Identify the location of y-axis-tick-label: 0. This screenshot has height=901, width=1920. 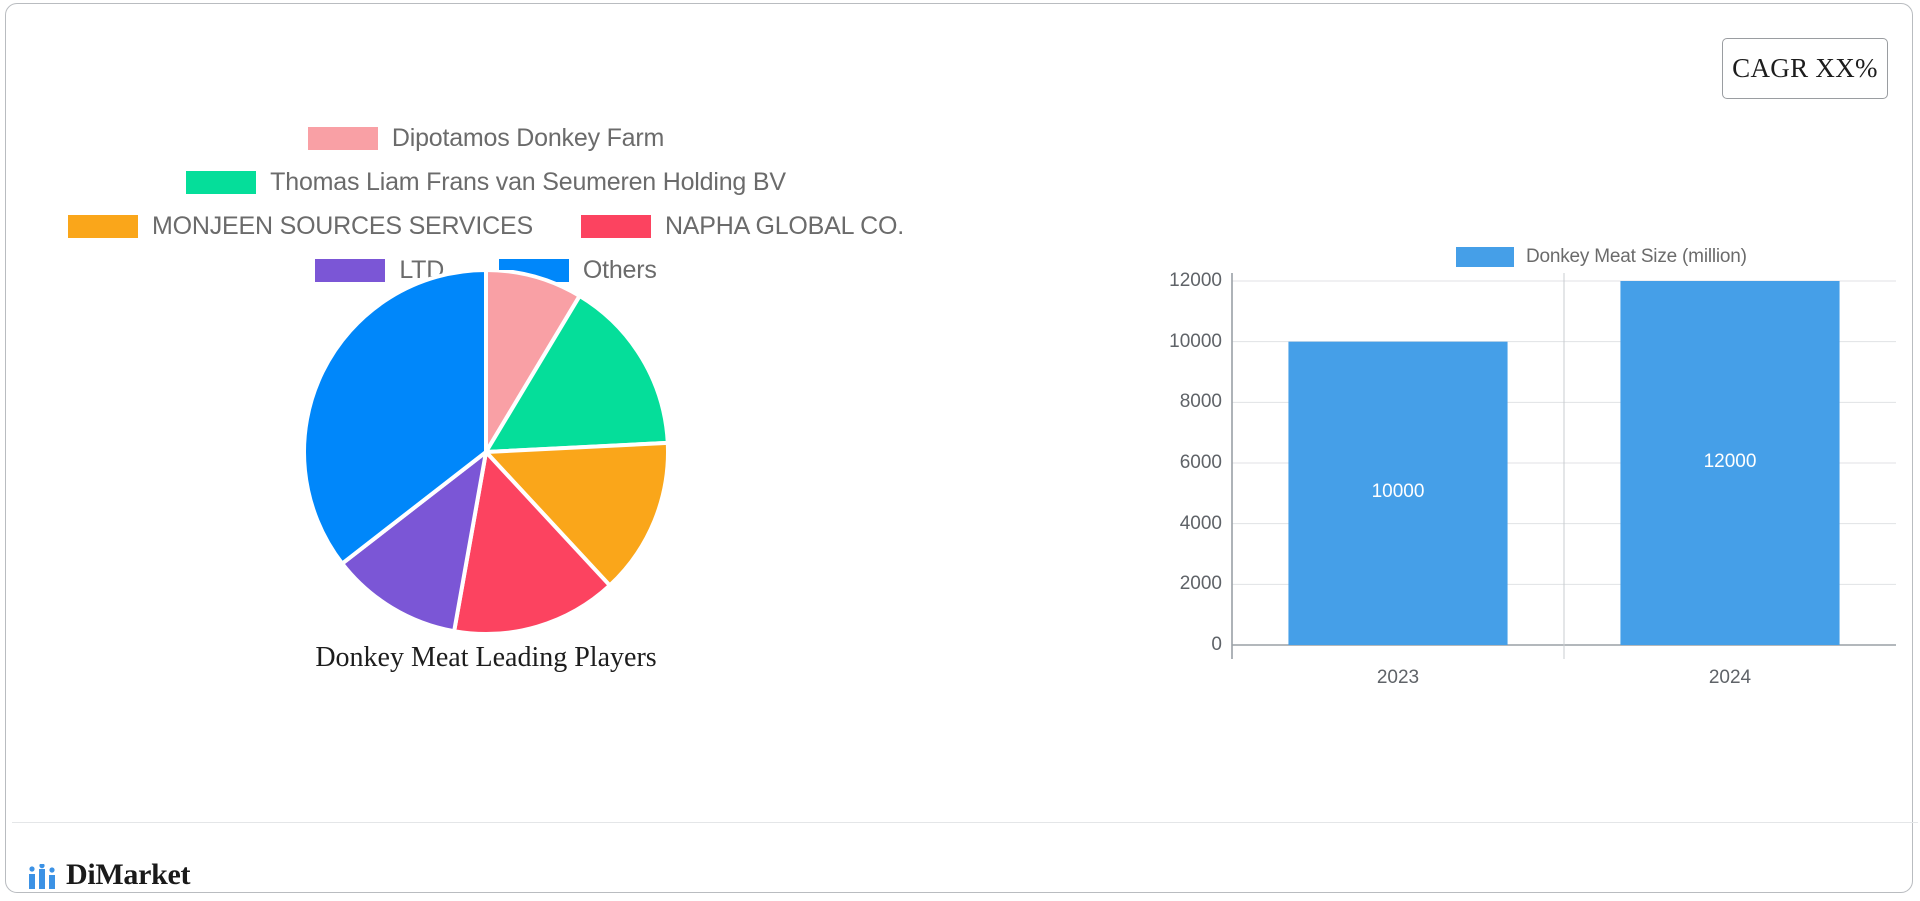
(1216, 644).